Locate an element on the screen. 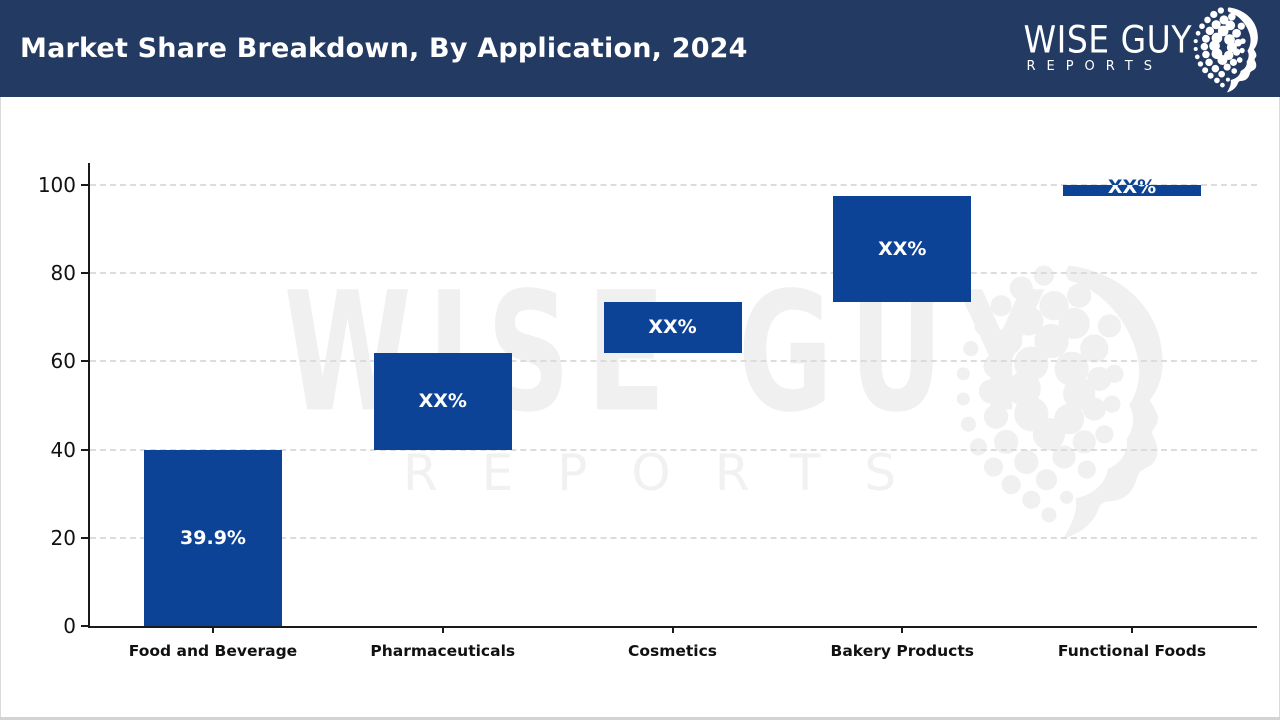 The image size is (1280, 720). bottom-border is located at coordinates (640, 718).